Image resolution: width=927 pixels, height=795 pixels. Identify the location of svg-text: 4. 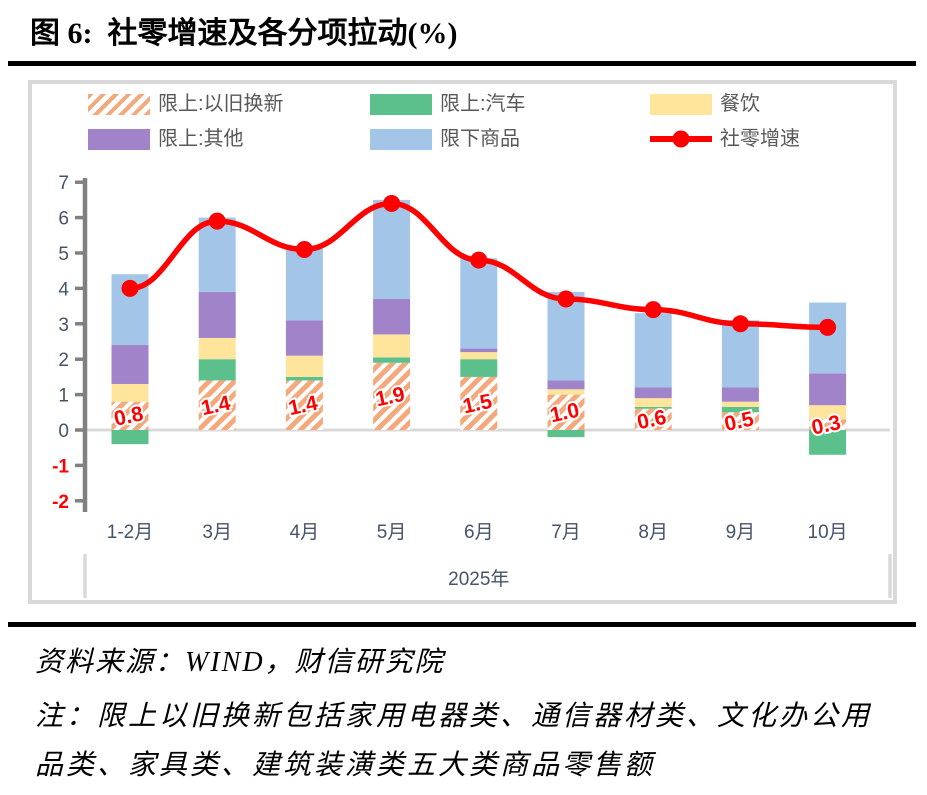
(63, 289).